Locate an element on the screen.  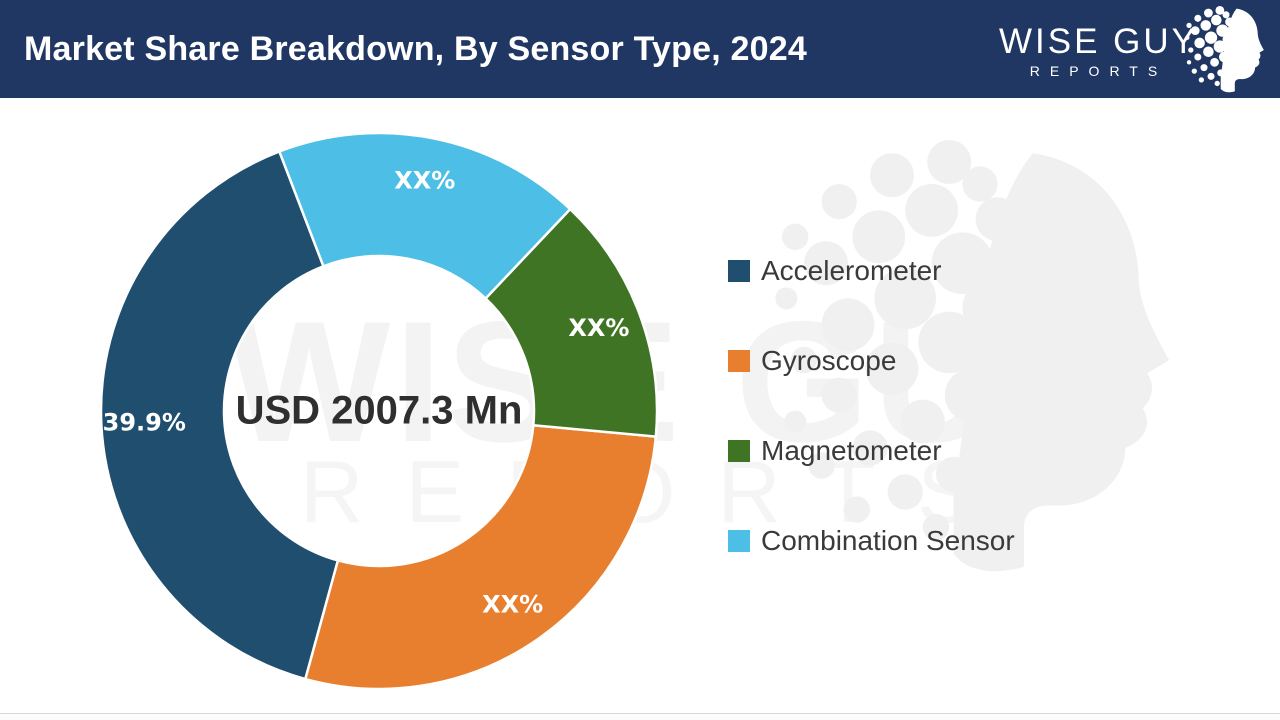
legend-label-gyroscope: Gyroscope is located at coordinates (829, 360).